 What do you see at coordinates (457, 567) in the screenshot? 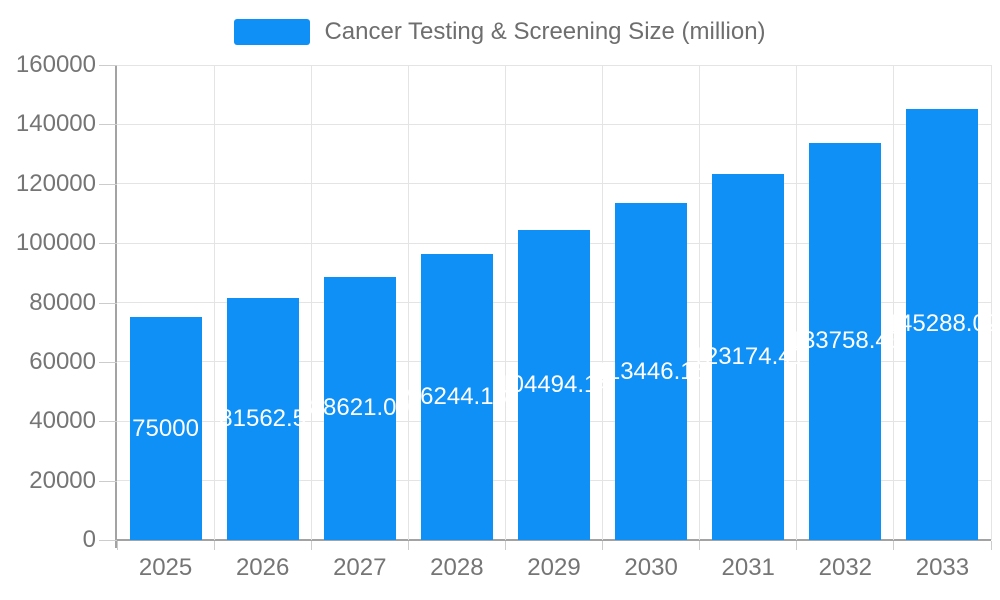
I see `x-axis-tick-label: 2028` at bounding box center [457, 567].